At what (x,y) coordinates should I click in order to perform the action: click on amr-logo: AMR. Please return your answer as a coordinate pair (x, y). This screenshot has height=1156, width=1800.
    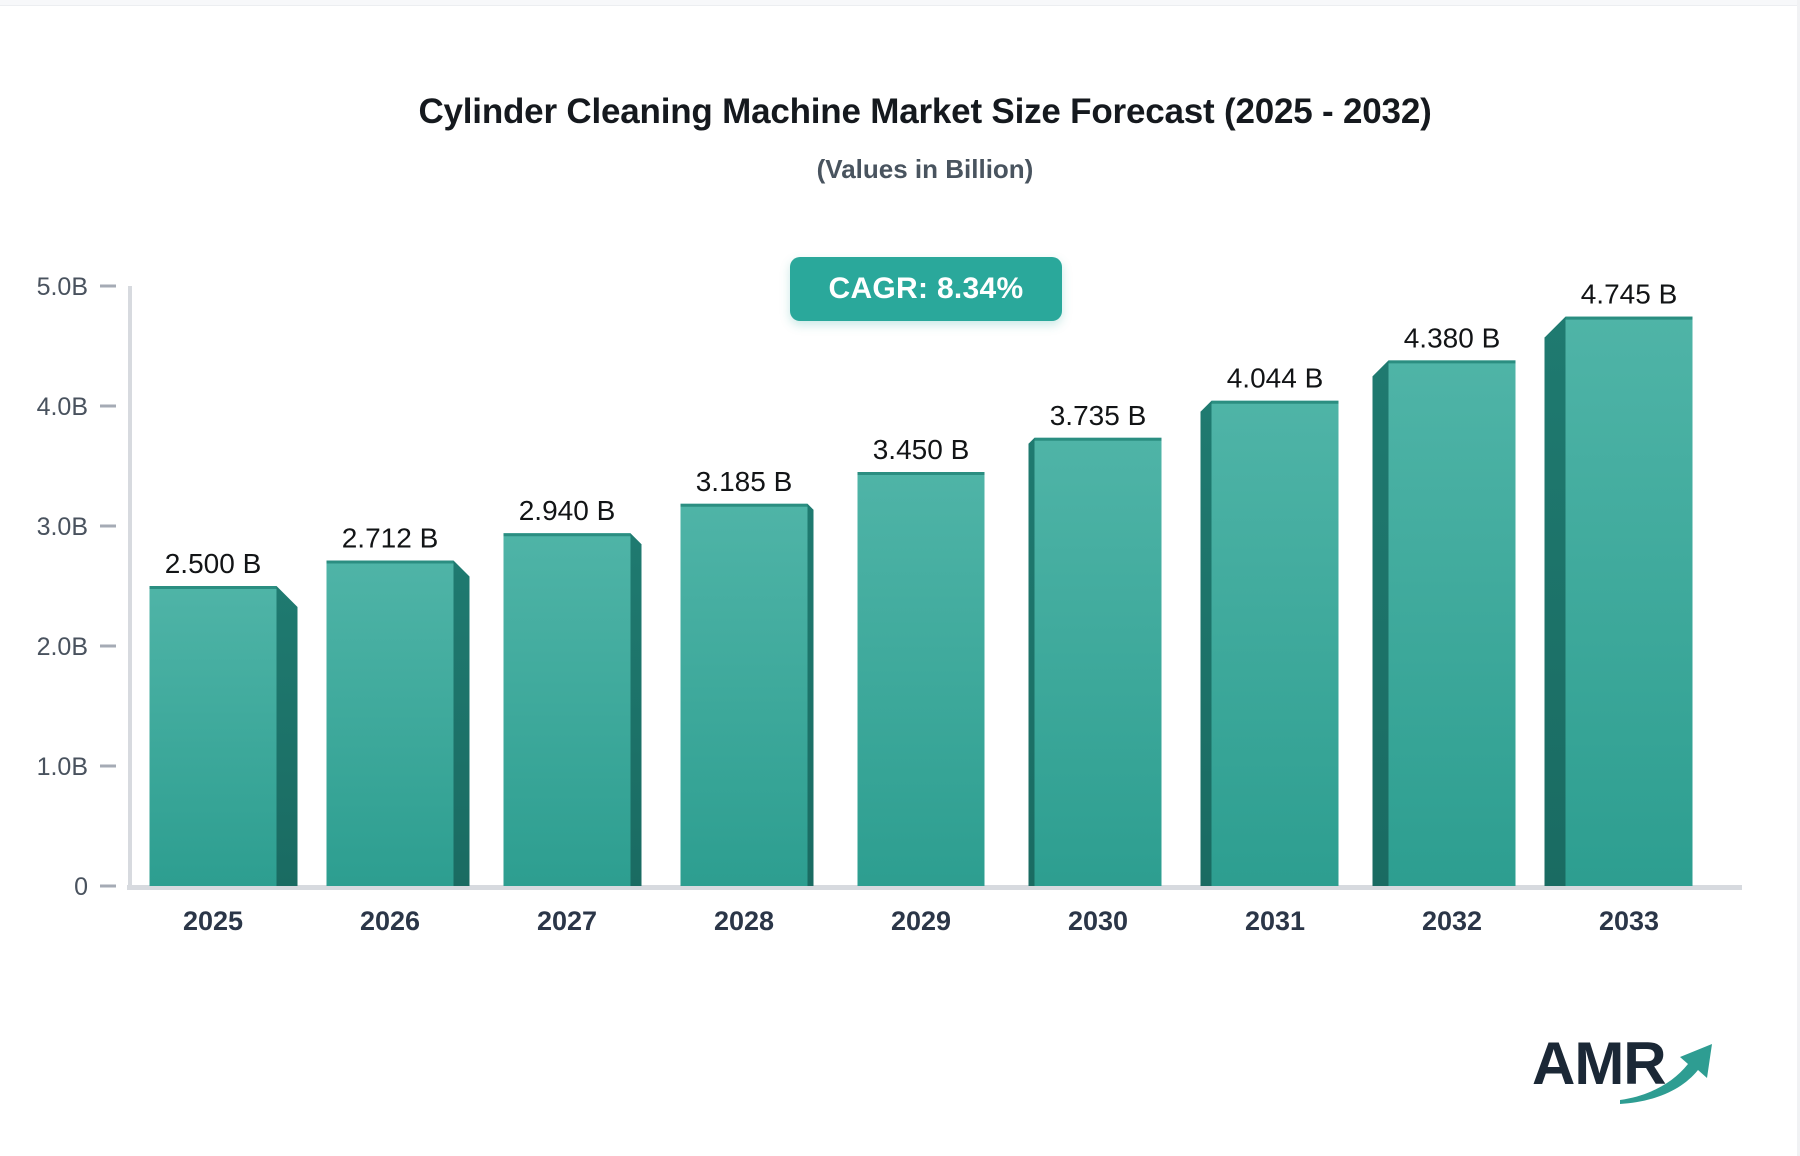
    Looking at the image, I should click on (1622, 1072).